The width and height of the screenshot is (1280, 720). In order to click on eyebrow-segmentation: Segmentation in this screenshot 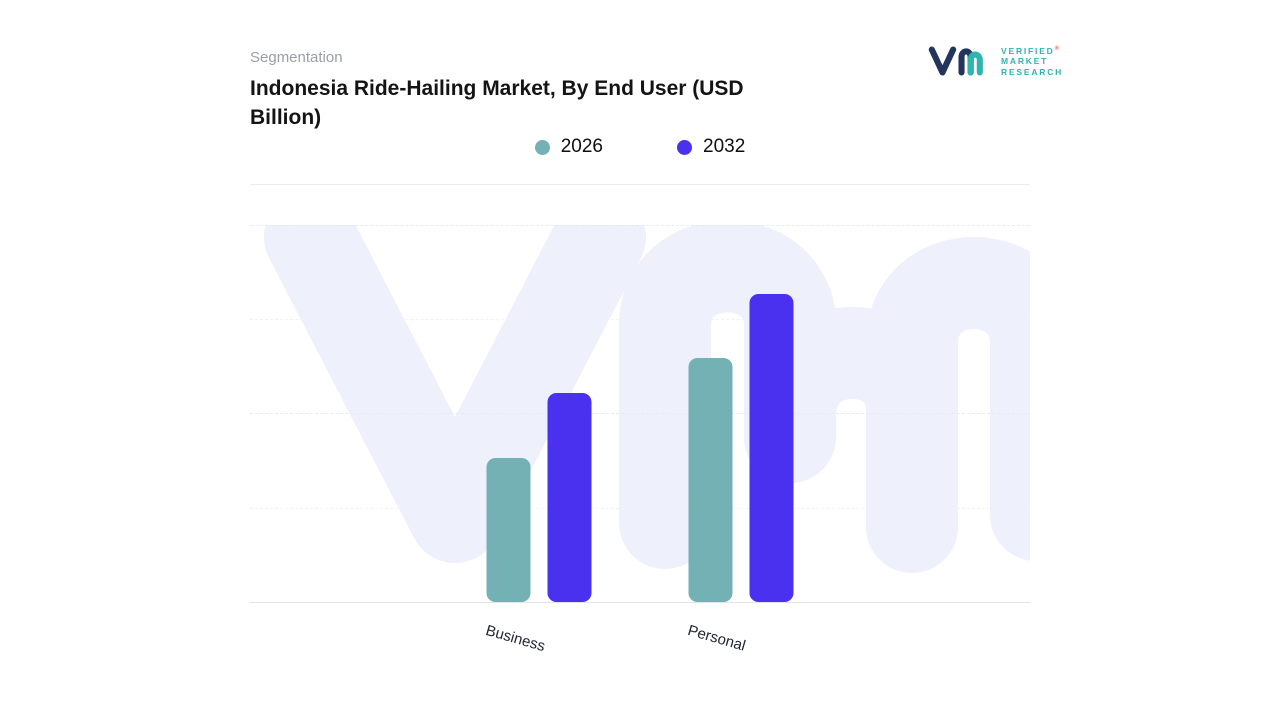, I will do `click(296, 57)`.